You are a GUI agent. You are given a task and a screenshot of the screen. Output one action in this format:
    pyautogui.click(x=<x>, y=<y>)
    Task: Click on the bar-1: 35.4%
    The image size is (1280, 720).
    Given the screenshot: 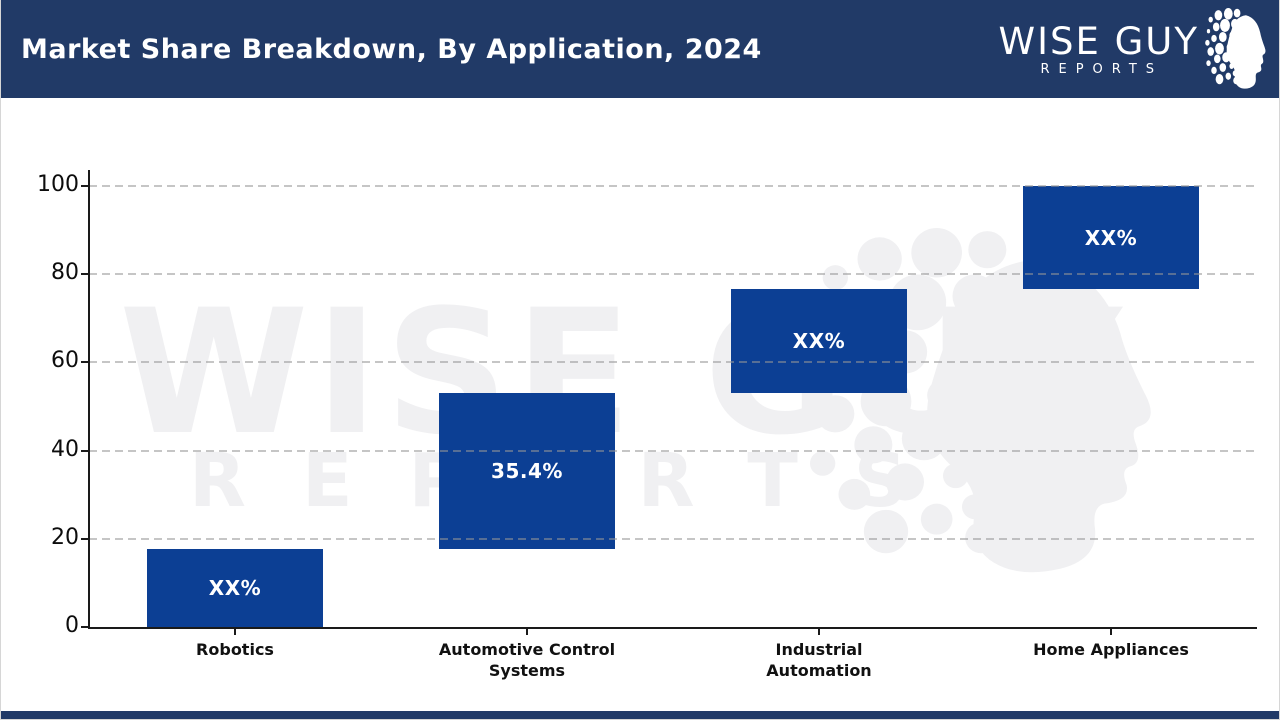 What is the action you would take?
    pyautogui.click(x=527, y=470)
    